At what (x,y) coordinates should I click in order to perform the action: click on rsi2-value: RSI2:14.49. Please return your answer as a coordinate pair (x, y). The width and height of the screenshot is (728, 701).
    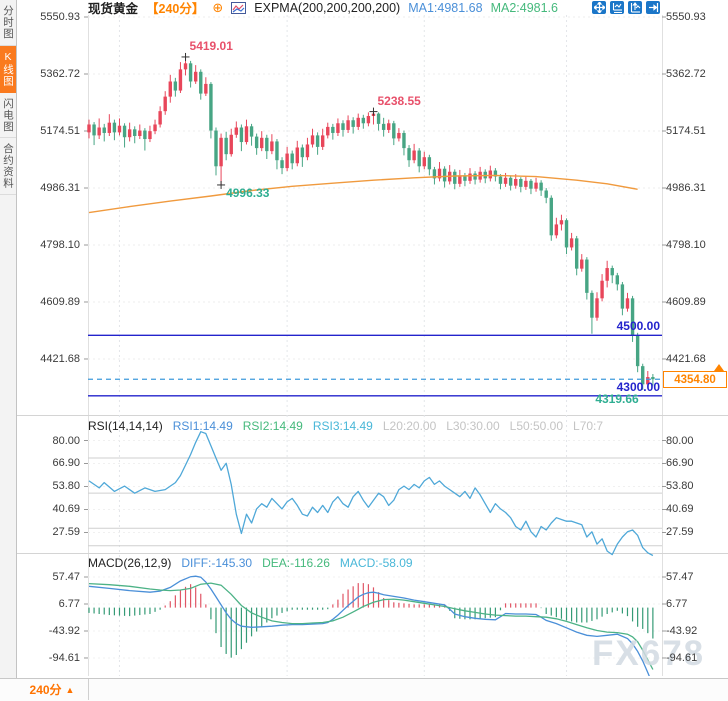
    Looking at the image, I should click on (272, 426).